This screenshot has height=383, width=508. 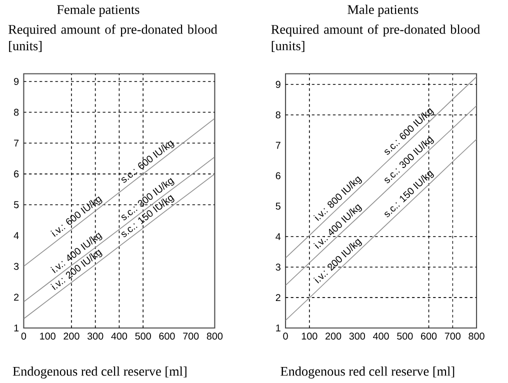 I want to click on chart-title: Male patients, so click(x=383, y=10).